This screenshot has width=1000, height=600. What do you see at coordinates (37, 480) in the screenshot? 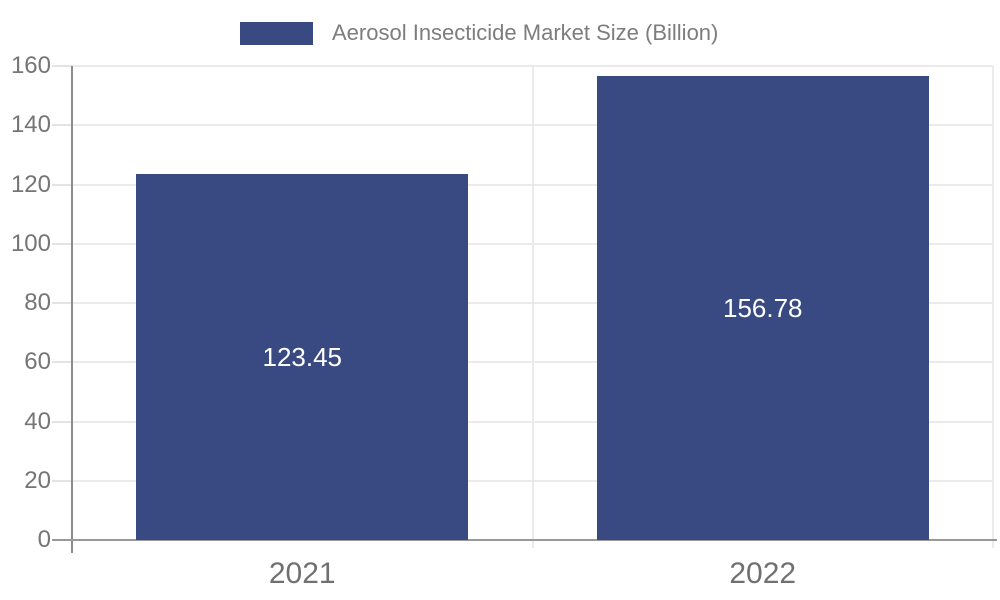
I see `y-axis-tick-label: 20` at bounding box center [37, 480].